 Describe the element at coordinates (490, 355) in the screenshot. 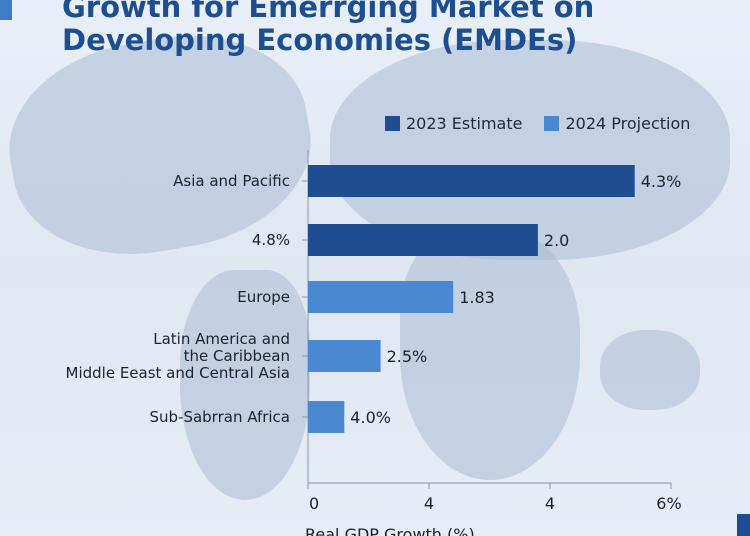

I see `map-africa` at that location.